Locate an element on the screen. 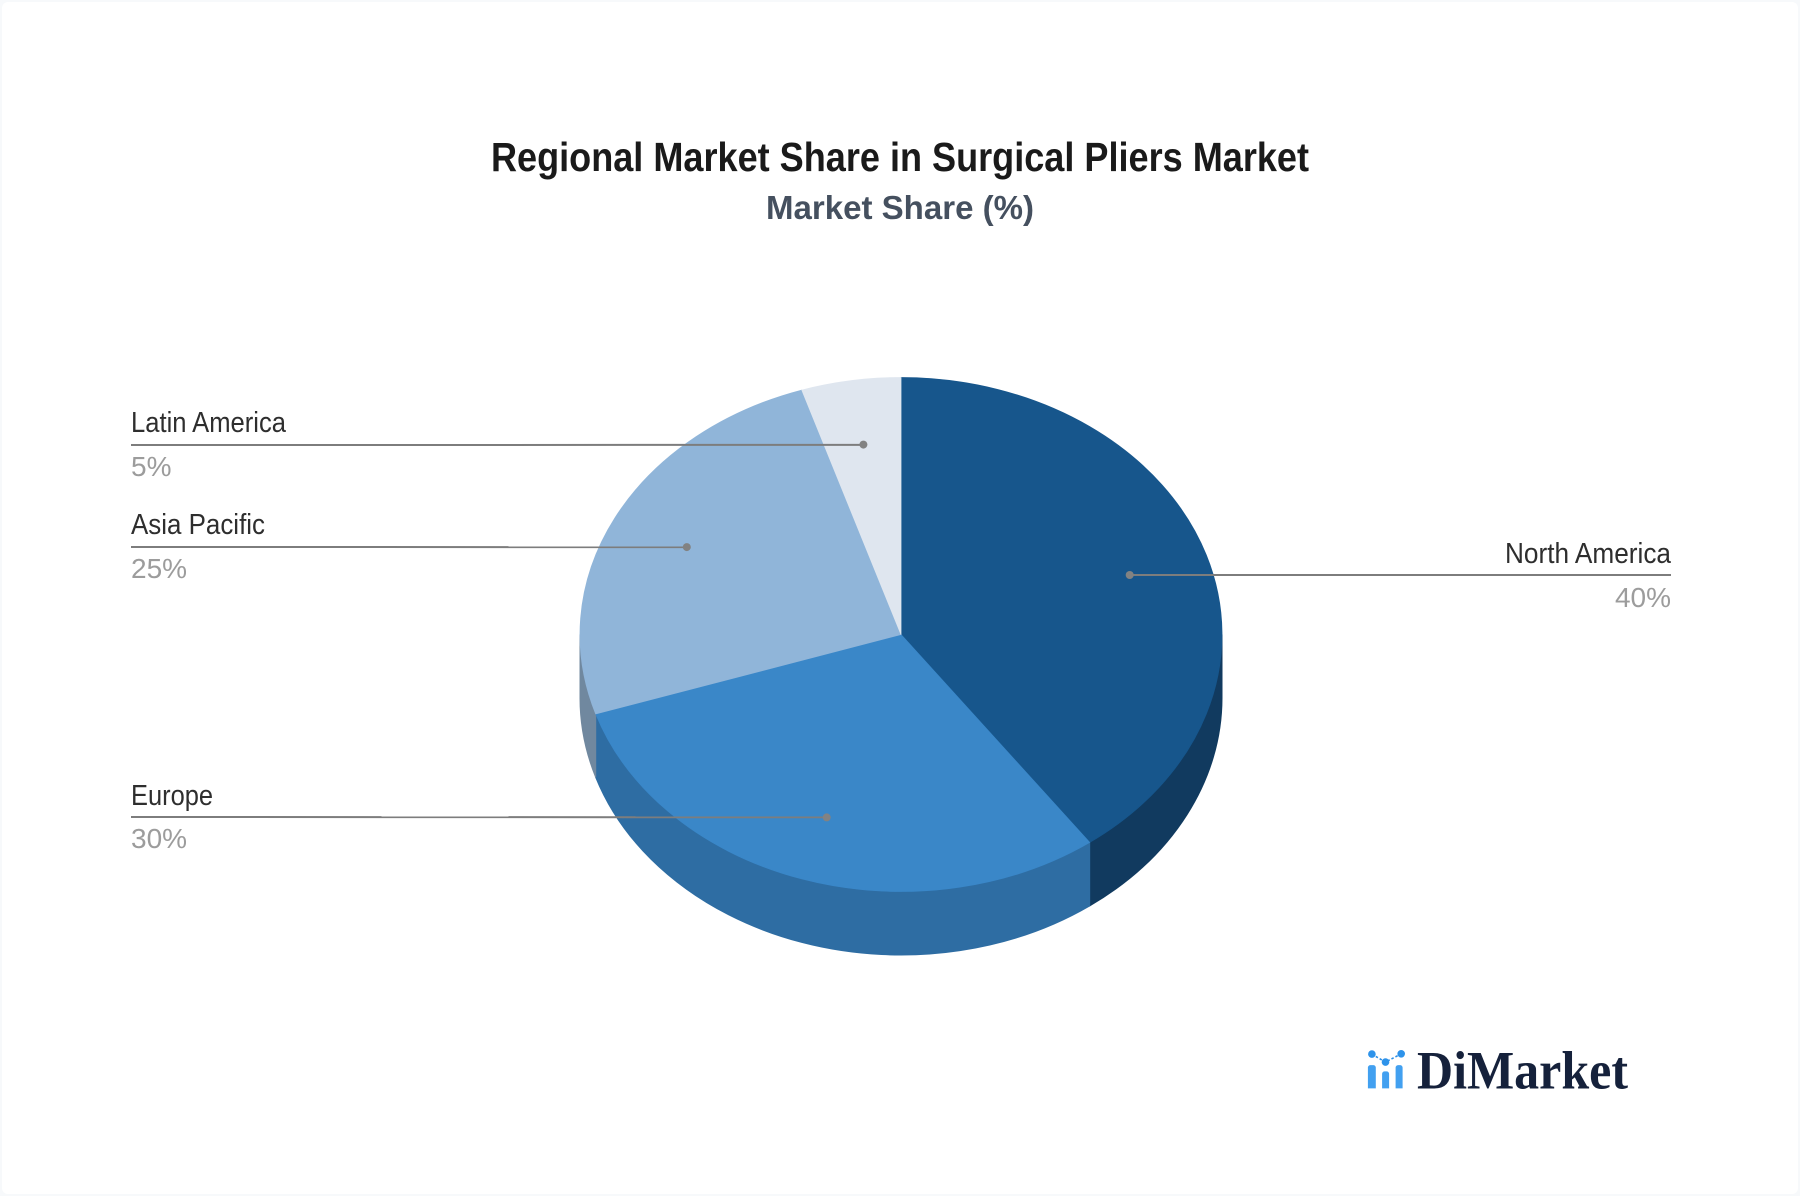 This screenshot has height=1196, width=1800. svg-text: 40% is located at coordinates (1643, 597).